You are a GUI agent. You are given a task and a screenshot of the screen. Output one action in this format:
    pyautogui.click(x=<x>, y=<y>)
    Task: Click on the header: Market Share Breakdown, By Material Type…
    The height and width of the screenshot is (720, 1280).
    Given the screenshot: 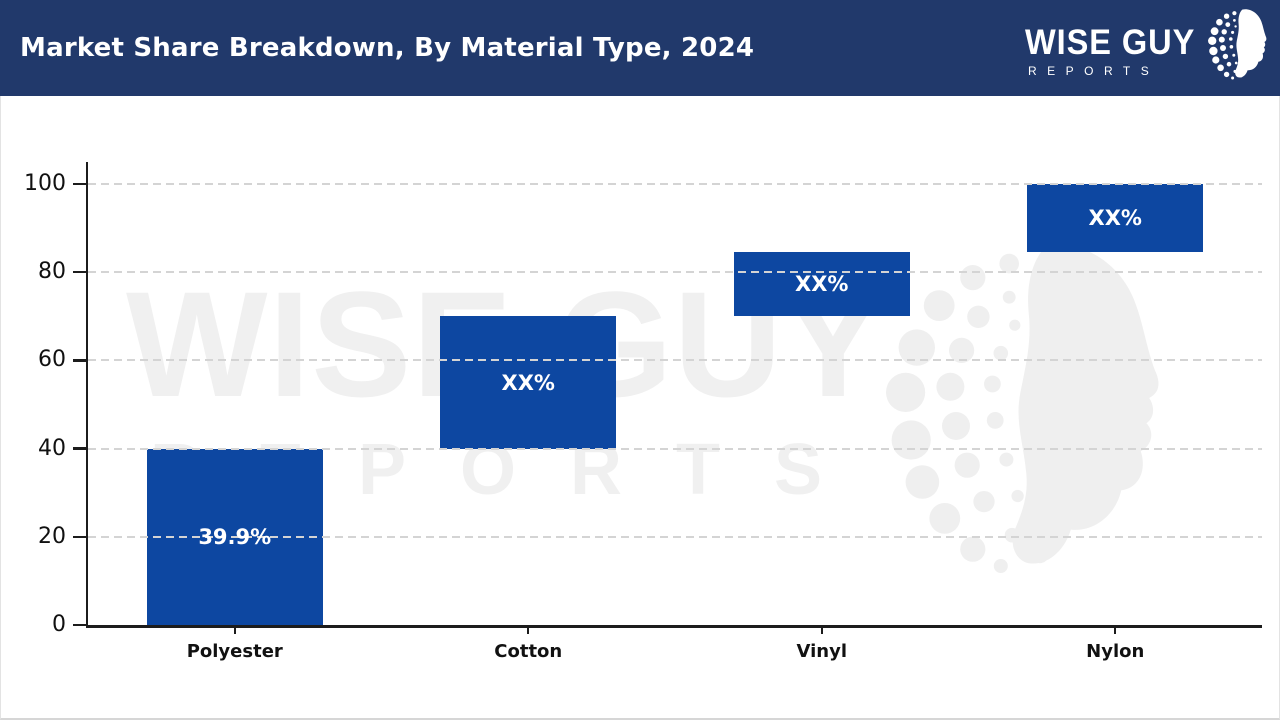 What is the action you would take?
    pyautogui.click(x=640, y=48)
    